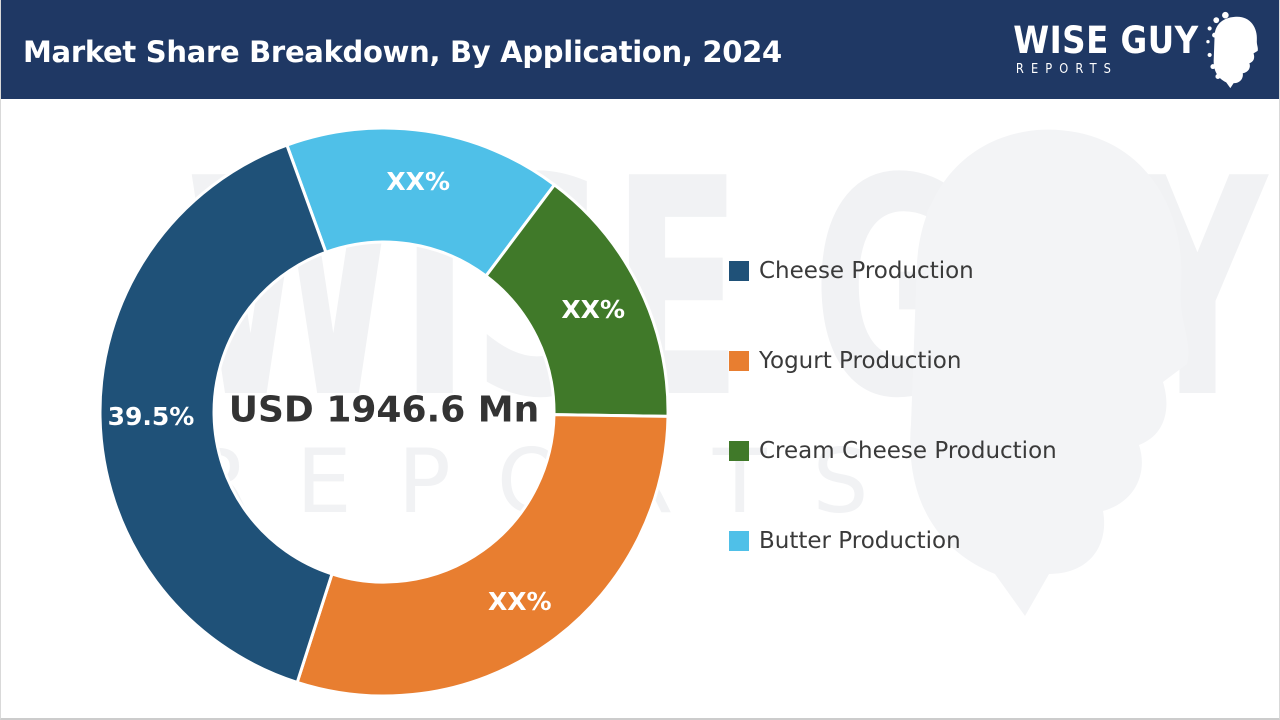 This screenshot has height=720, width=1280. I want to click on legend-item: Butter Production, so click(893, 541).